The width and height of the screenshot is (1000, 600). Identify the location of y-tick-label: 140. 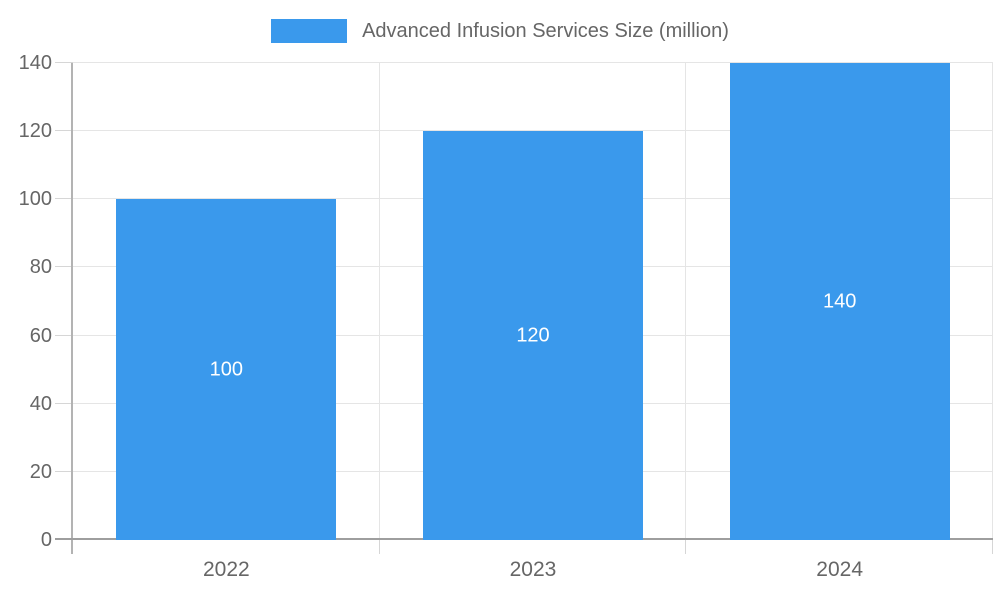
(35, 63).